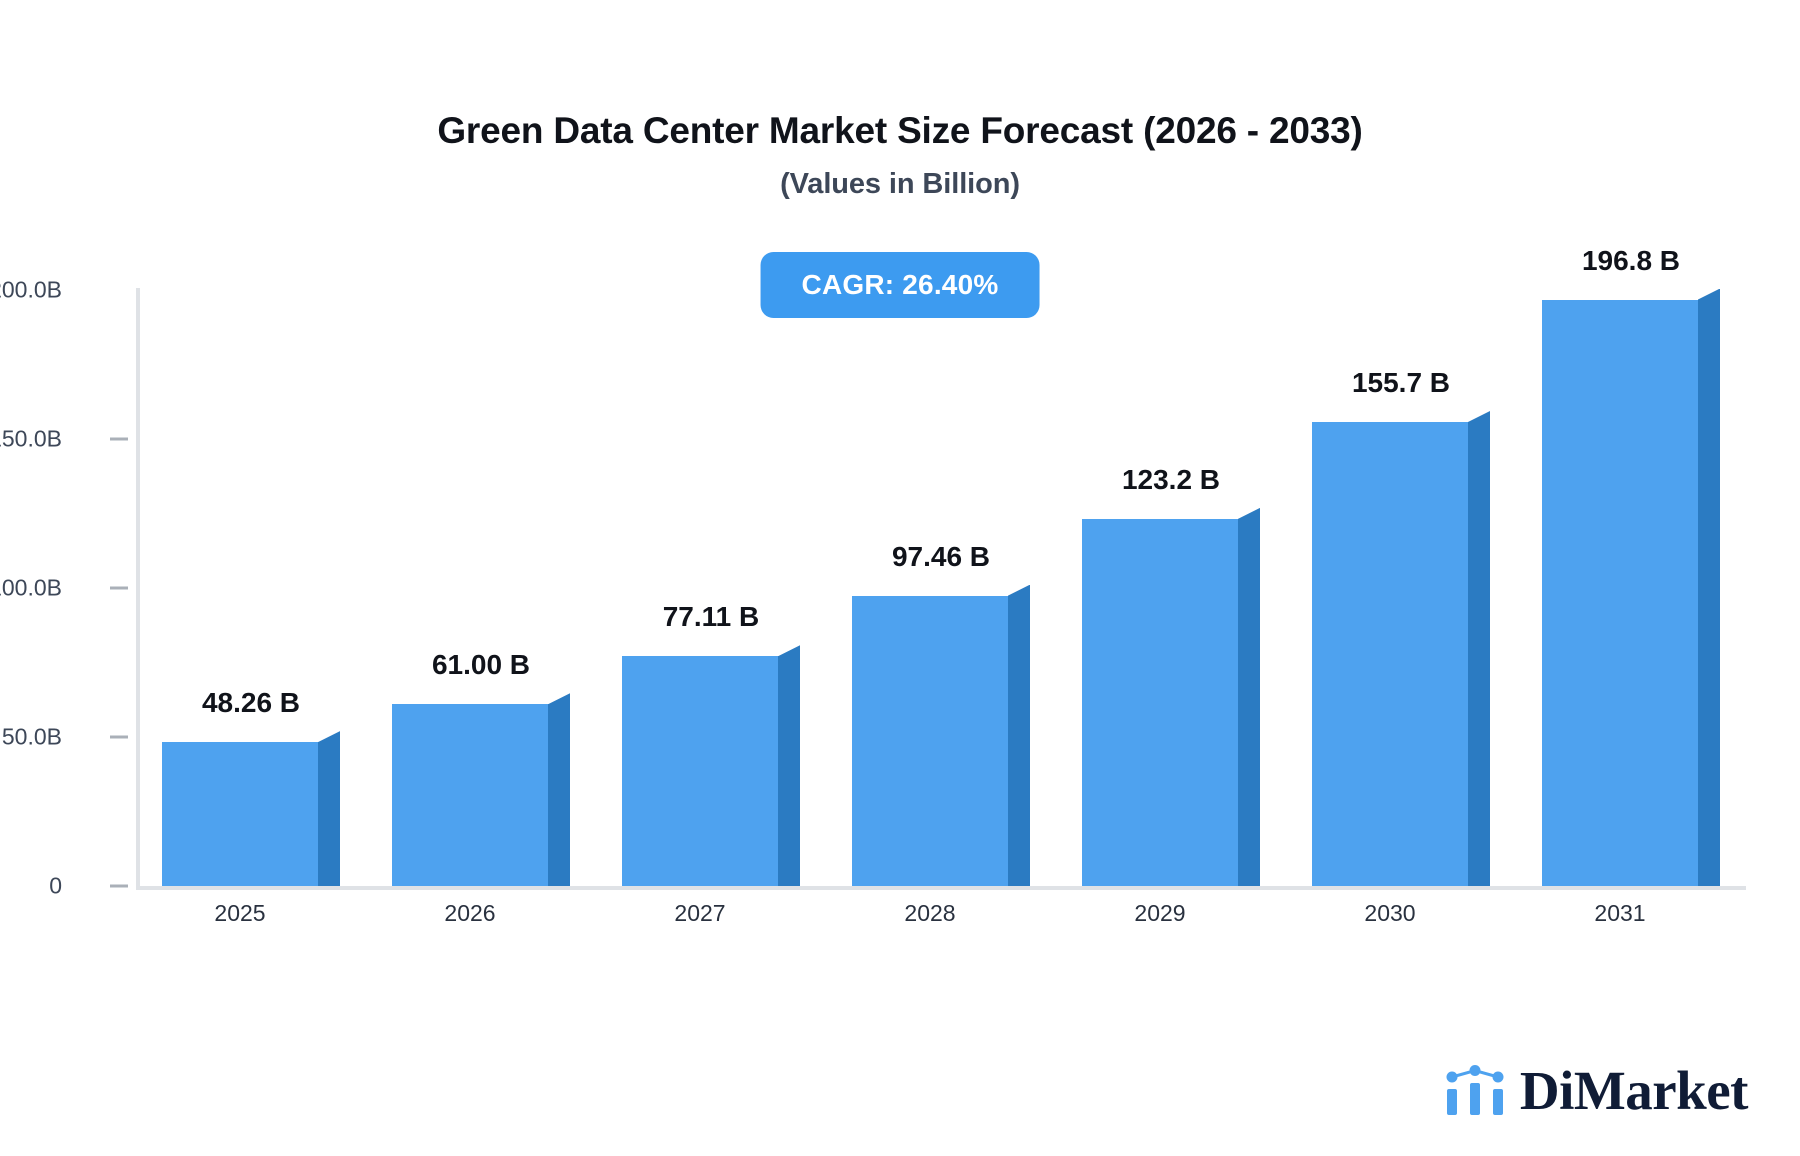  I want to click on bar-2030: 155.7 B, so click(1401, 626).